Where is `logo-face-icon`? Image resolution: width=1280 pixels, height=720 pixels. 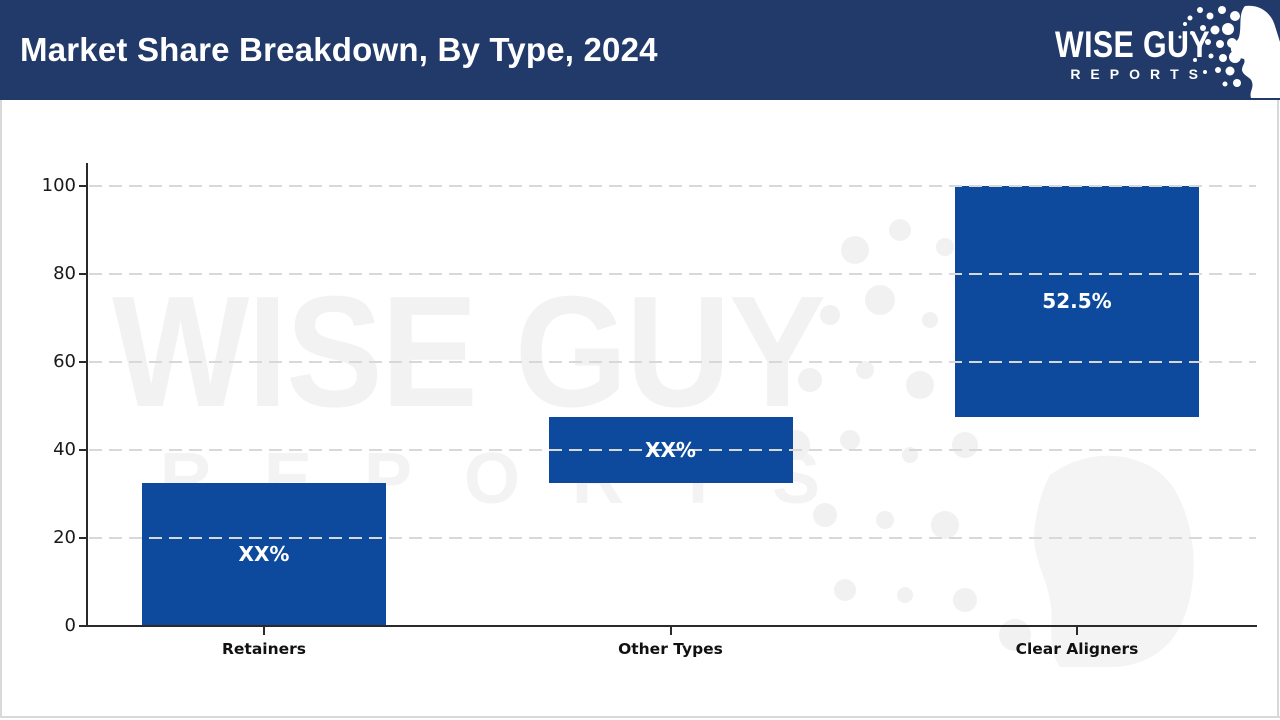
logo-face-icon is located at coordinates (1229, 51).